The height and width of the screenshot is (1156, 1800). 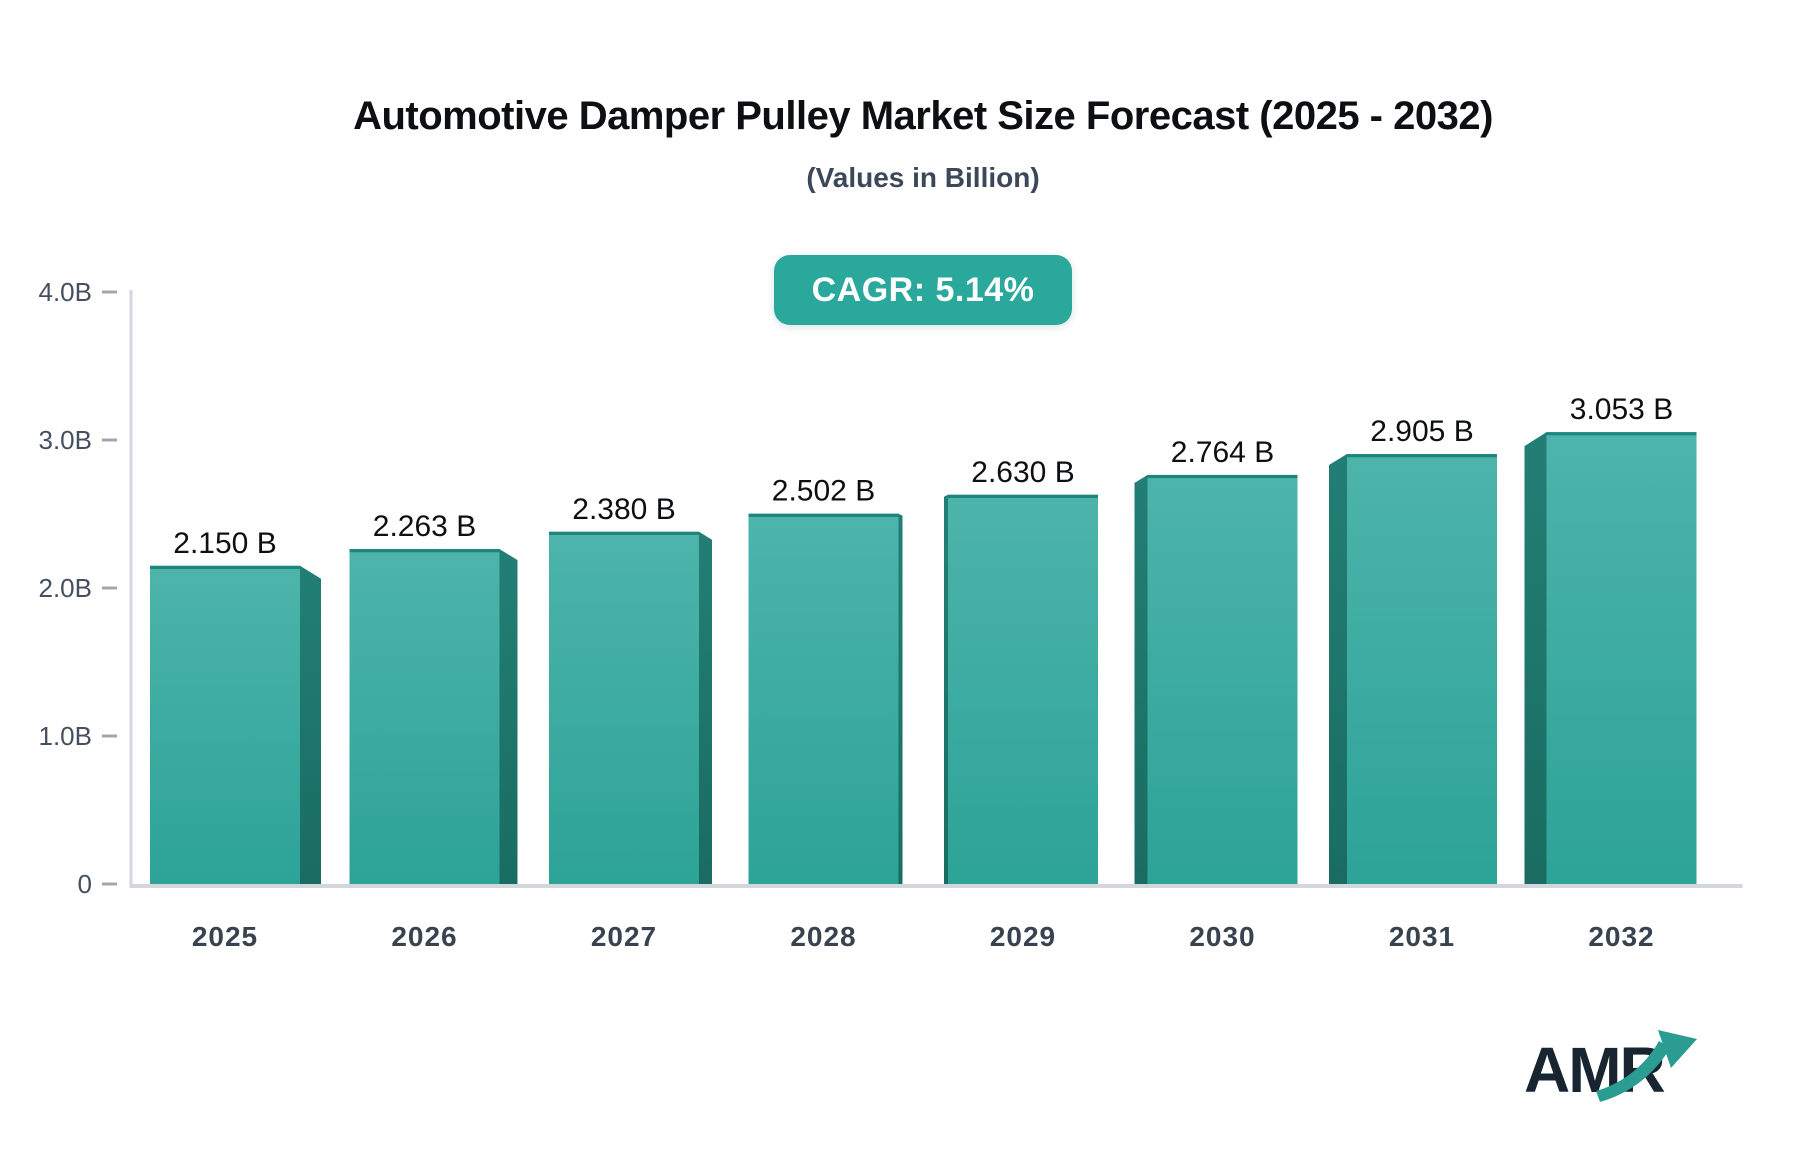 I want to click on bar-2029: 2.630 B 2029, so click(x=1021, y=704).